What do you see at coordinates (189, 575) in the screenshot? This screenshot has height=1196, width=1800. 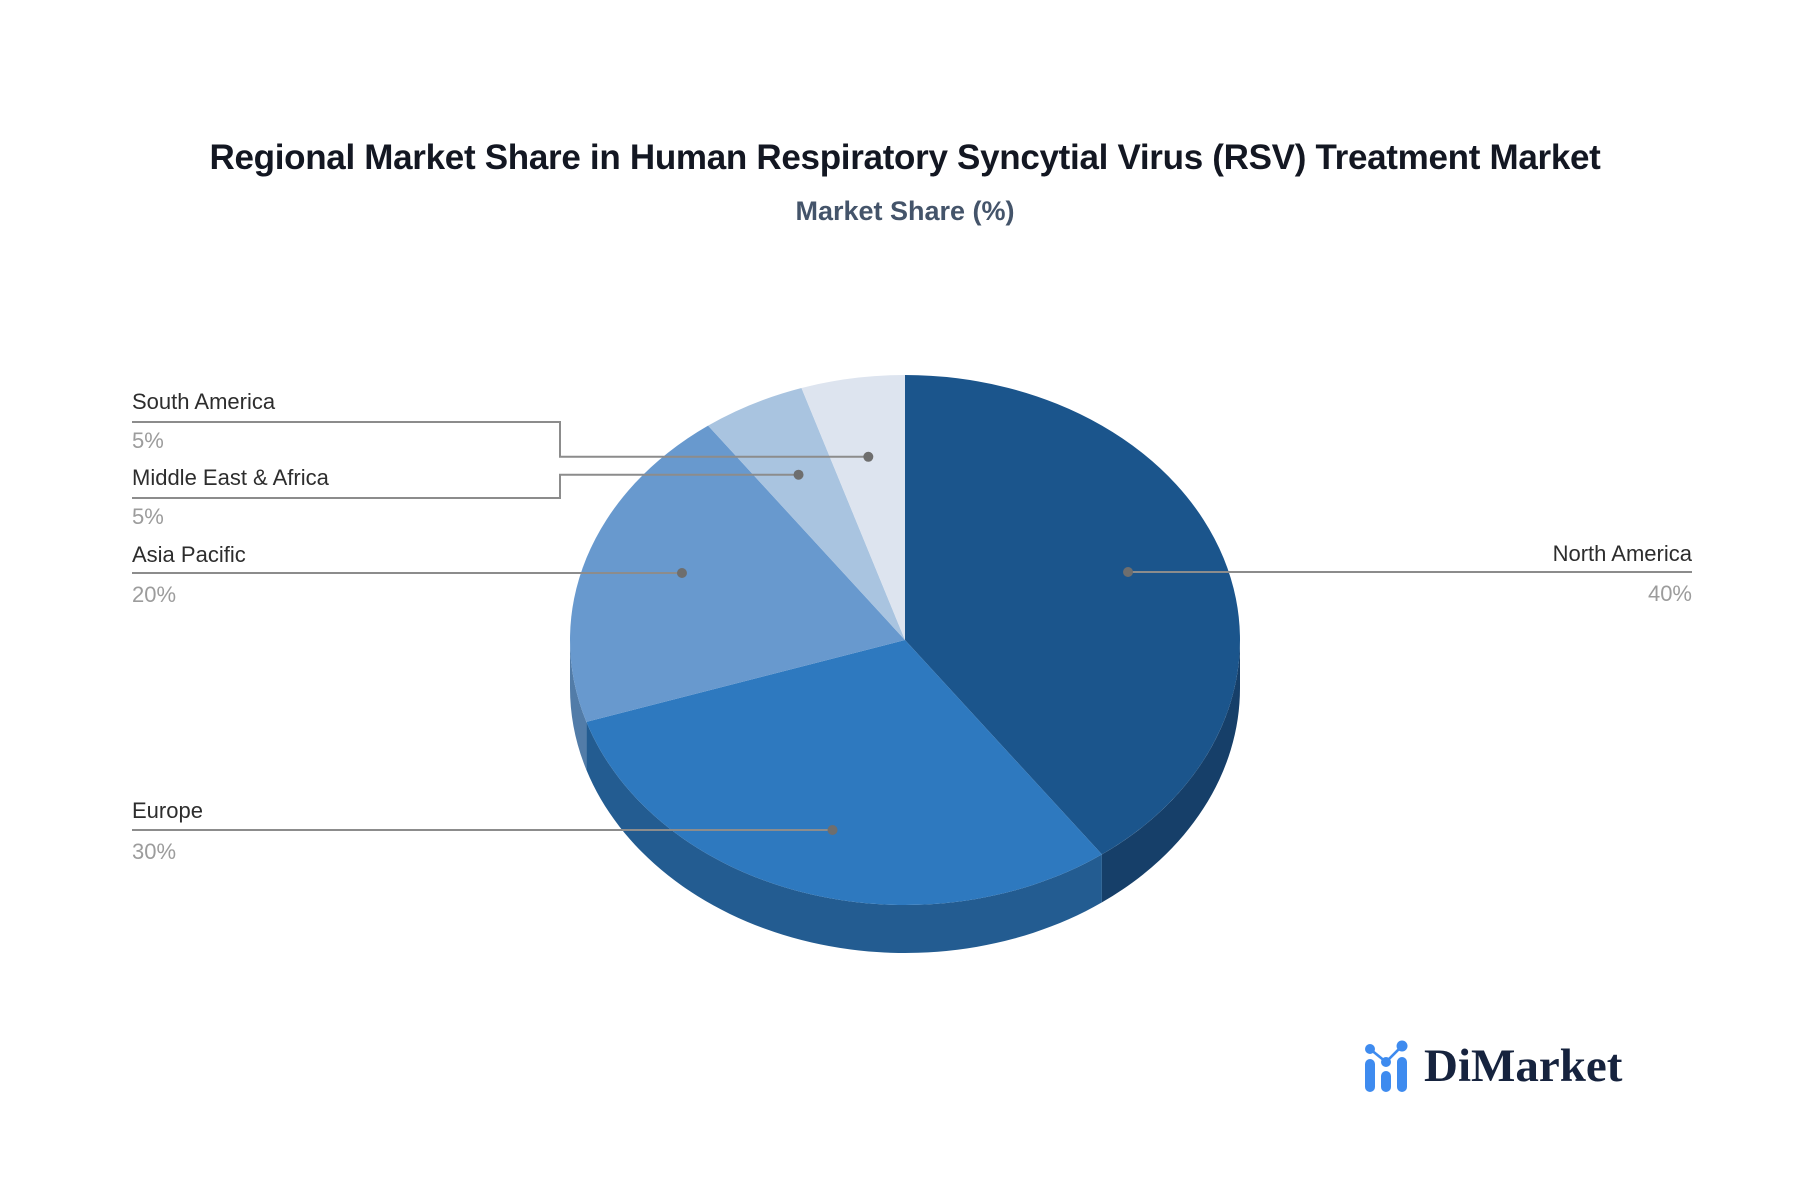 I see `slice-label-asia-pacific: Asia Pacific 20%` at bounding box center [189, 575].